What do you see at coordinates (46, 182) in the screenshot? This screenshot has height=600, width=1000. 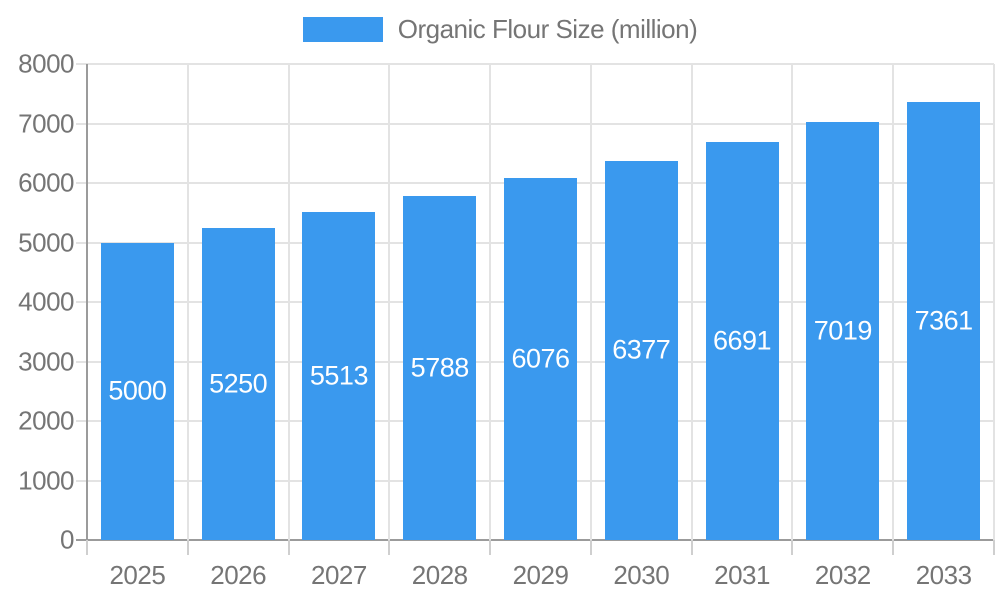 I see `y-tick-label: 6000` at bounding box center [46, 182].